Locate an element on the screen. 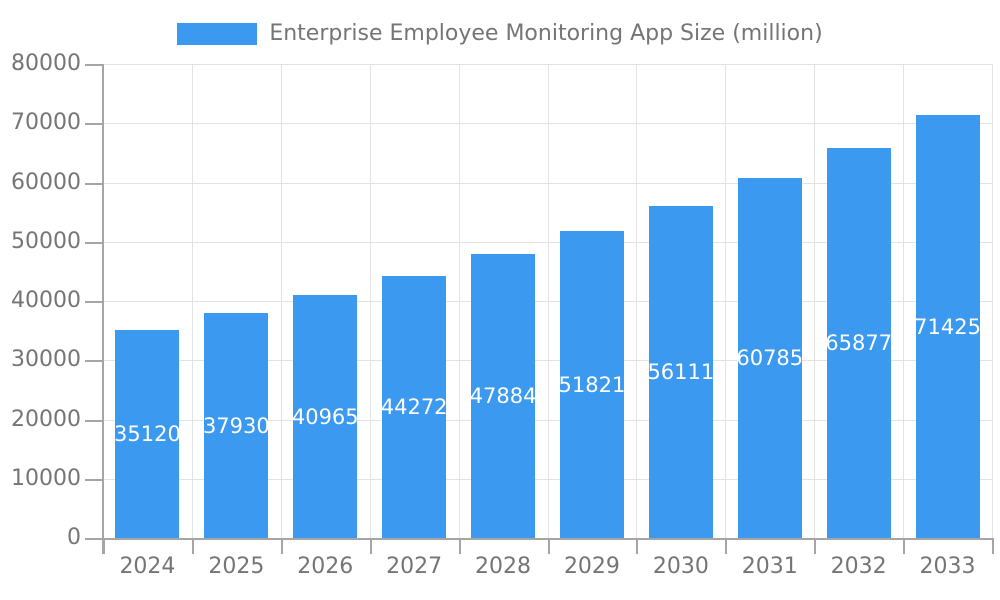 The width and height of the screenshot is (1000, 600). bar-value-label: 44272 is located at coordinates (414, 407).